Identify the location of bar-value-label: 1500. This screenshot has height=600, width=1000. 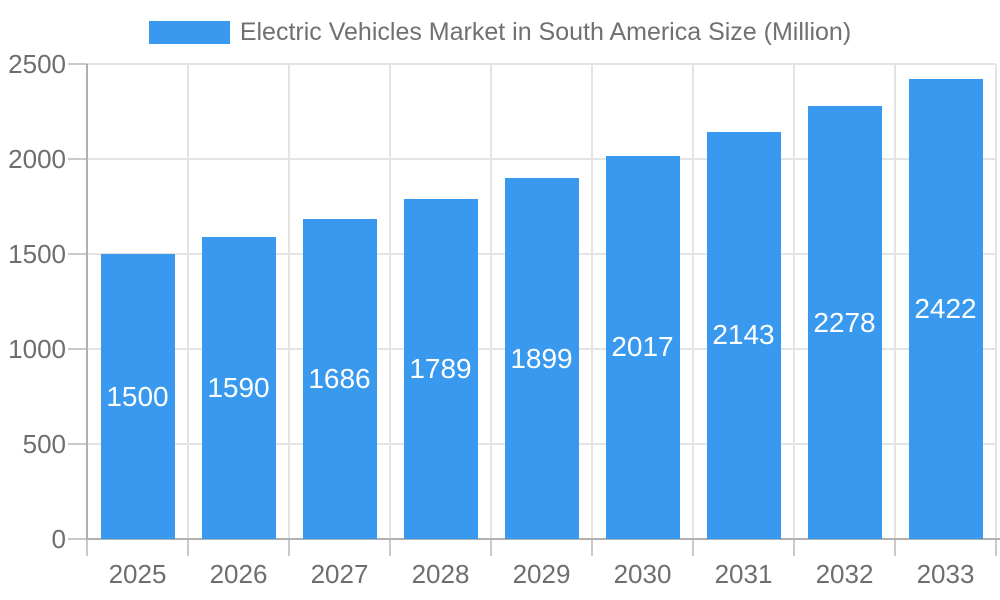
(137, 396).